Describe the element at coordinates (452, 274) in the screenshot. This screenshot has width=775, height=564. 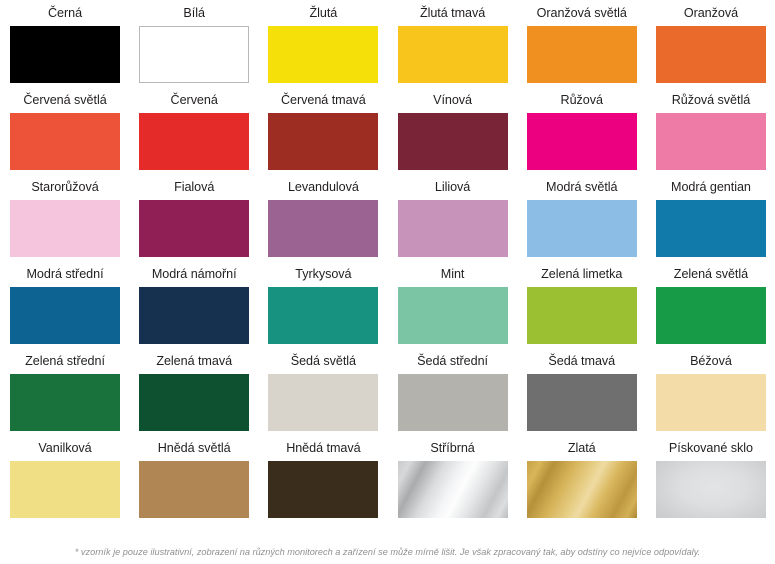
I see `swatch-label: Mint` at that location.